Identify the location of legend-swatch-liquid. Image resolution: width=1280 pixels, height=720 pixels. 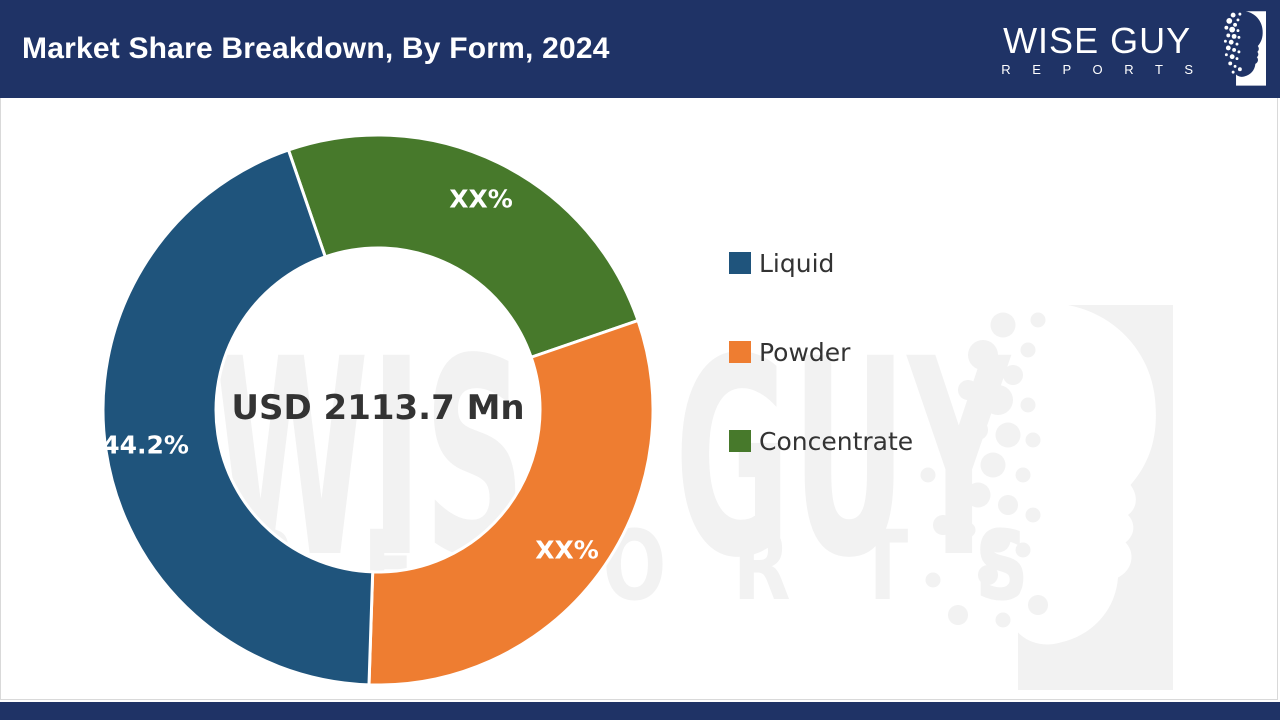
(740, 263).